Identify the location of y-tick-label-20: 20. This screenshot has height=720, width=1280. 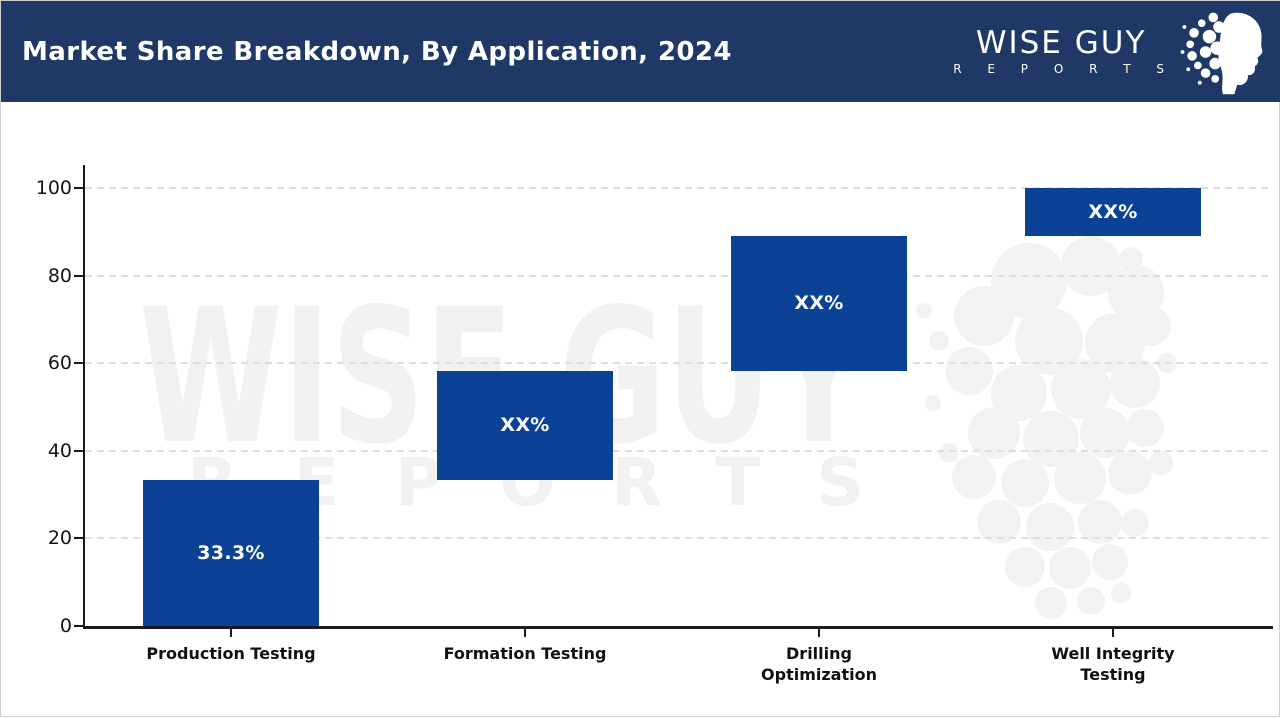
(59, 538).